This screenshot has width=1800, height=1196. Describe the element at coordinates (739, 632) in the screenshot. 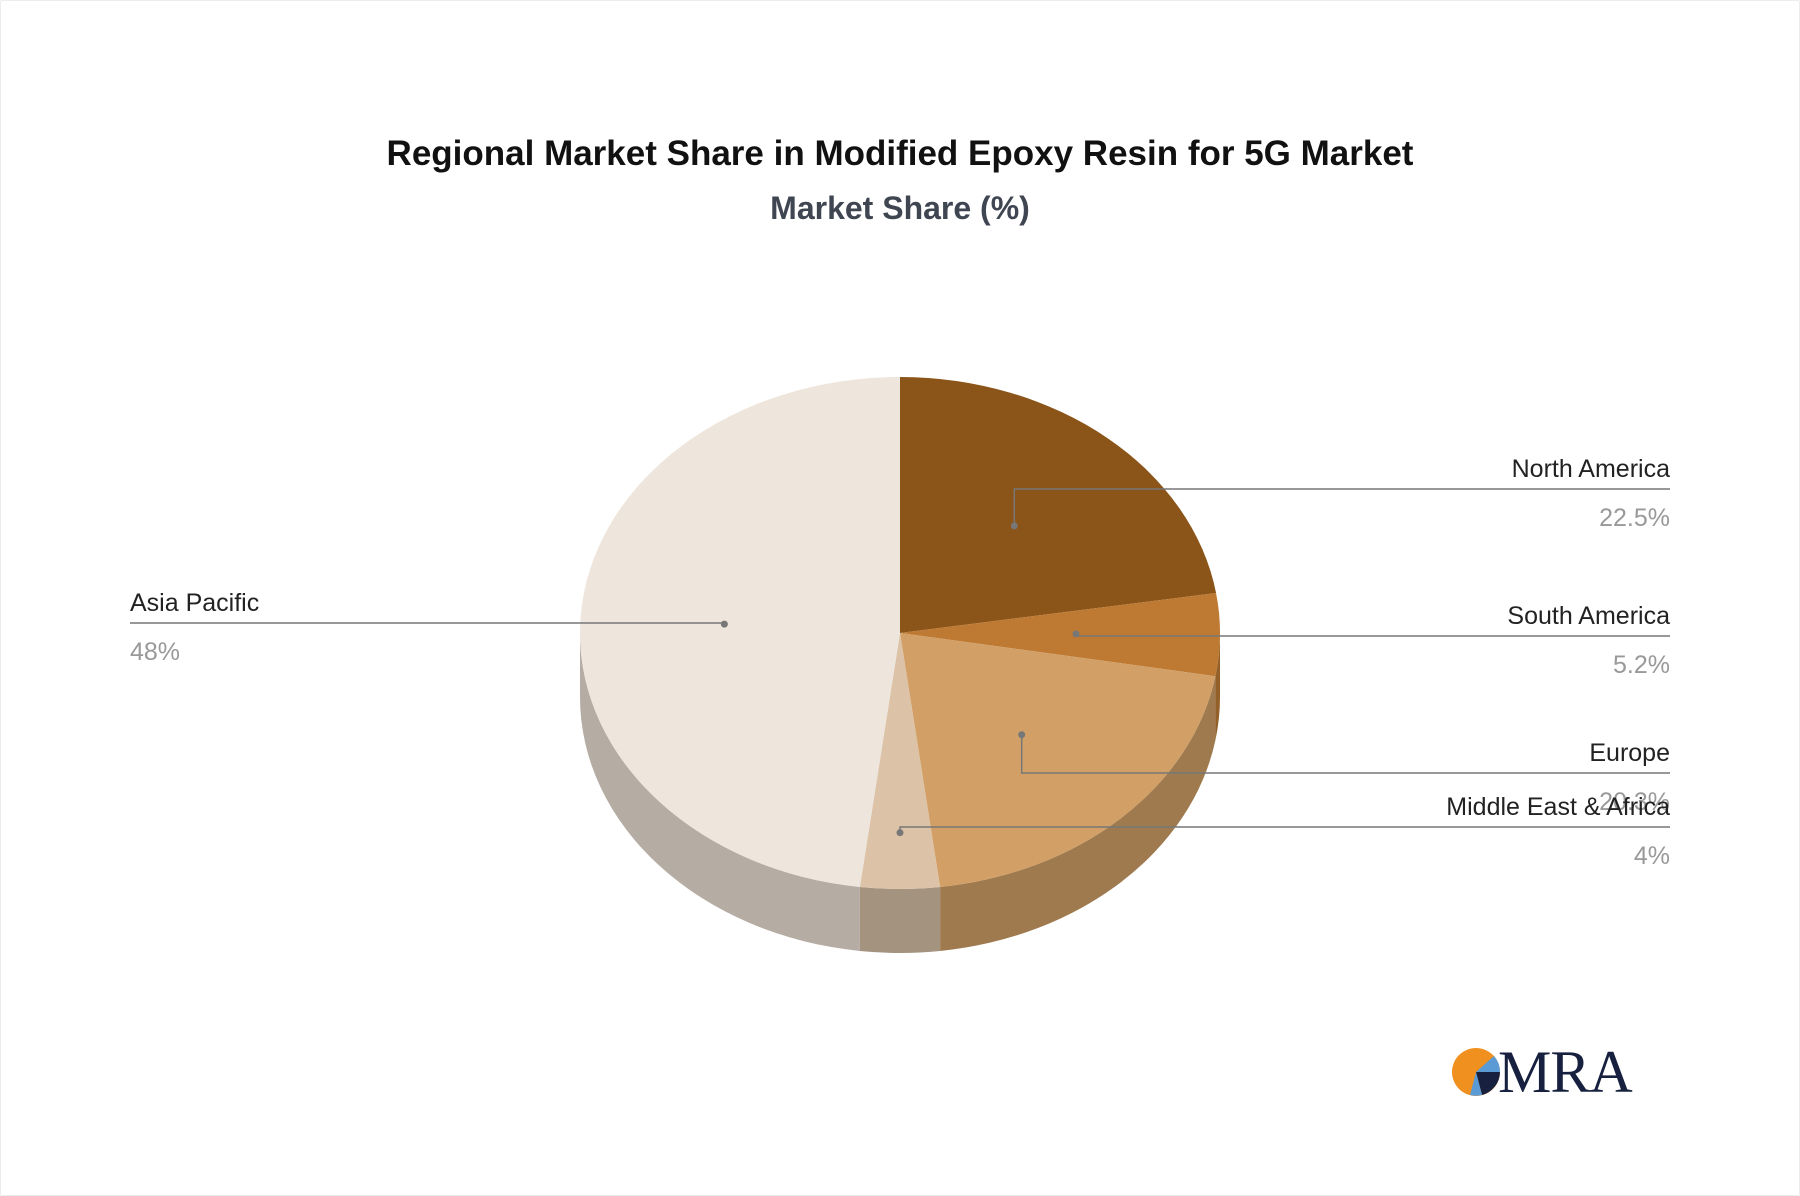

I see `pie-slice-asia-pacific` at that location.